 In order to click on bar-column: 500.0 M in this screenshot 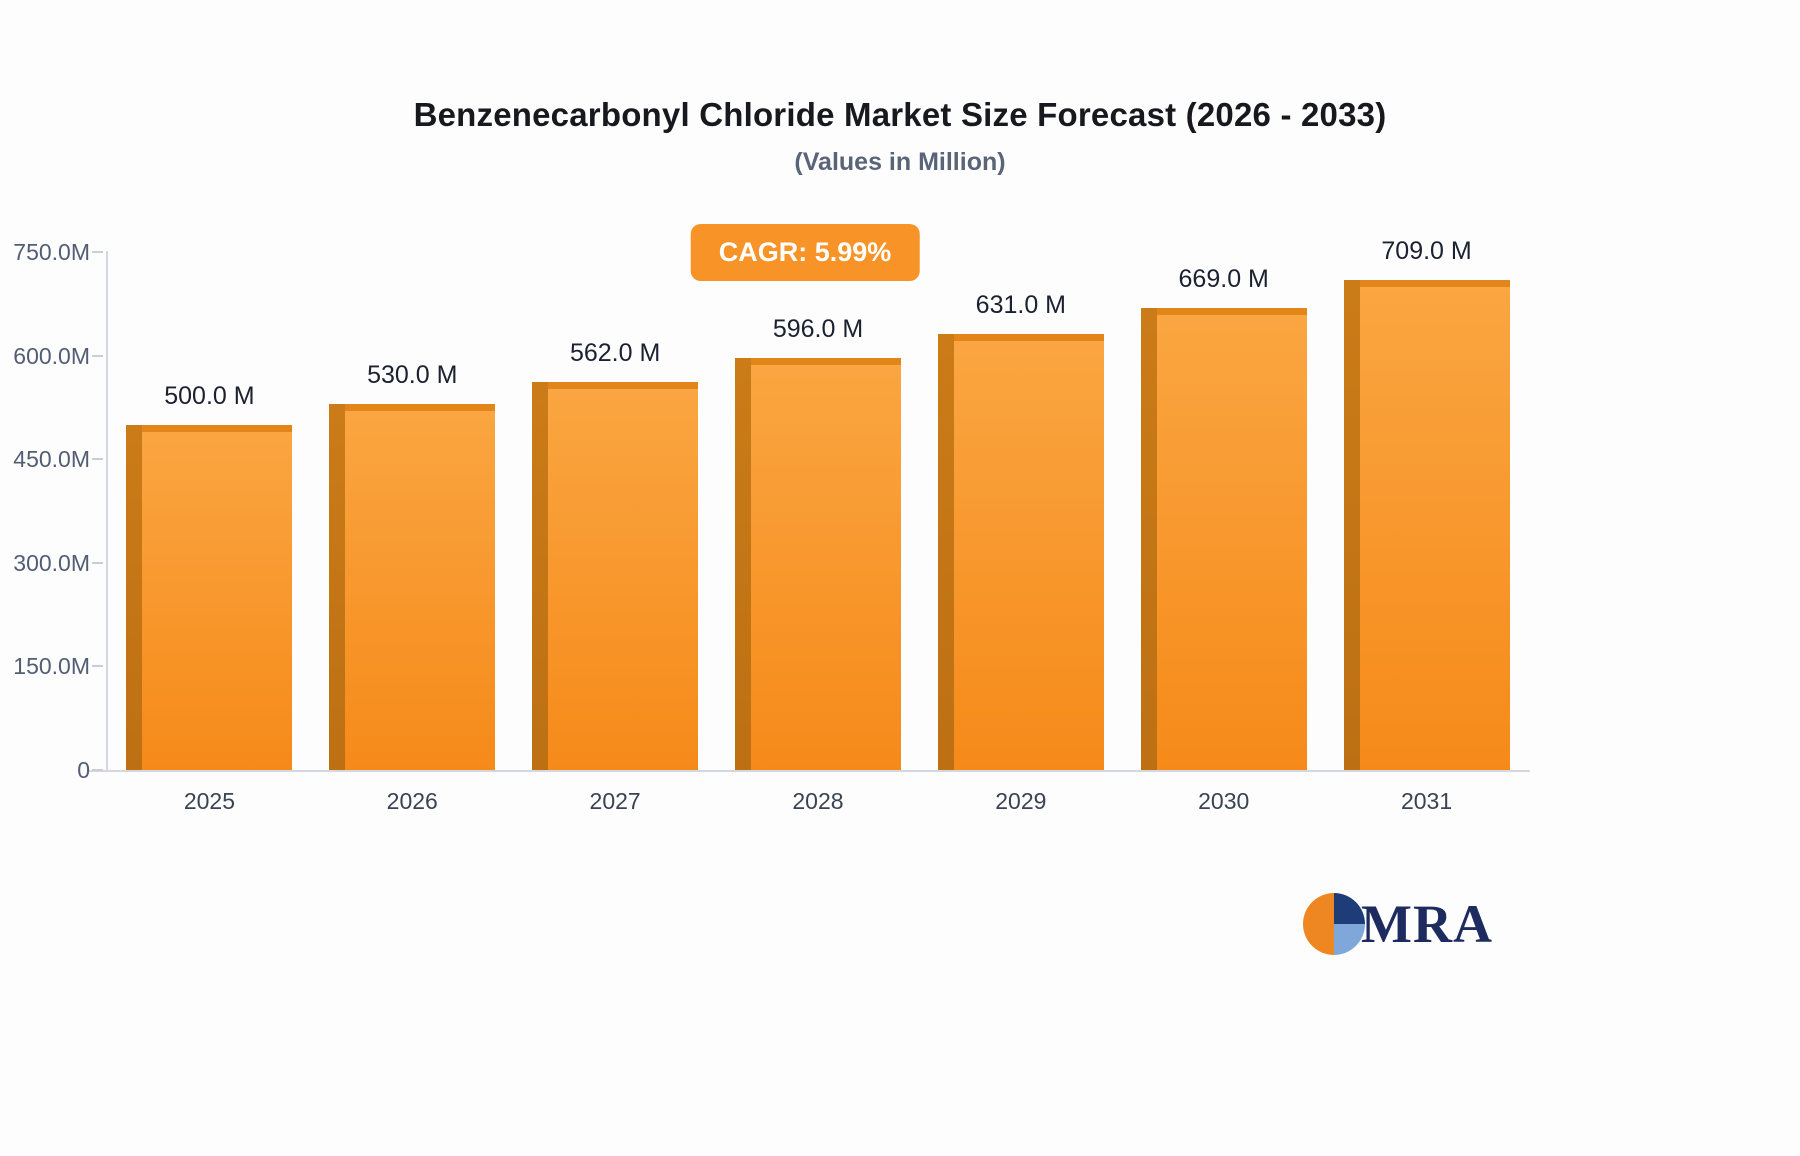, I will do `click(209, 511)`.